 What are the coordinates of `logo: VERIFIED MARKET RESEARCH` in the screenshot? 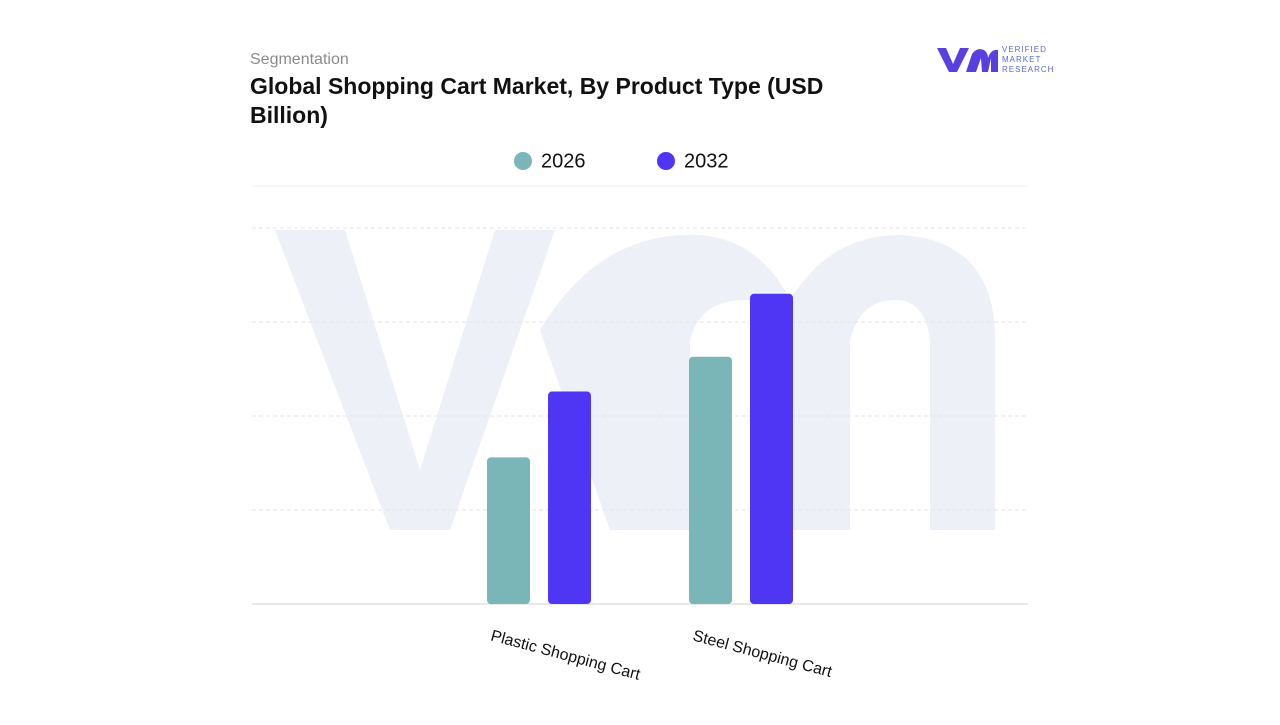 It's located at (995, 59).